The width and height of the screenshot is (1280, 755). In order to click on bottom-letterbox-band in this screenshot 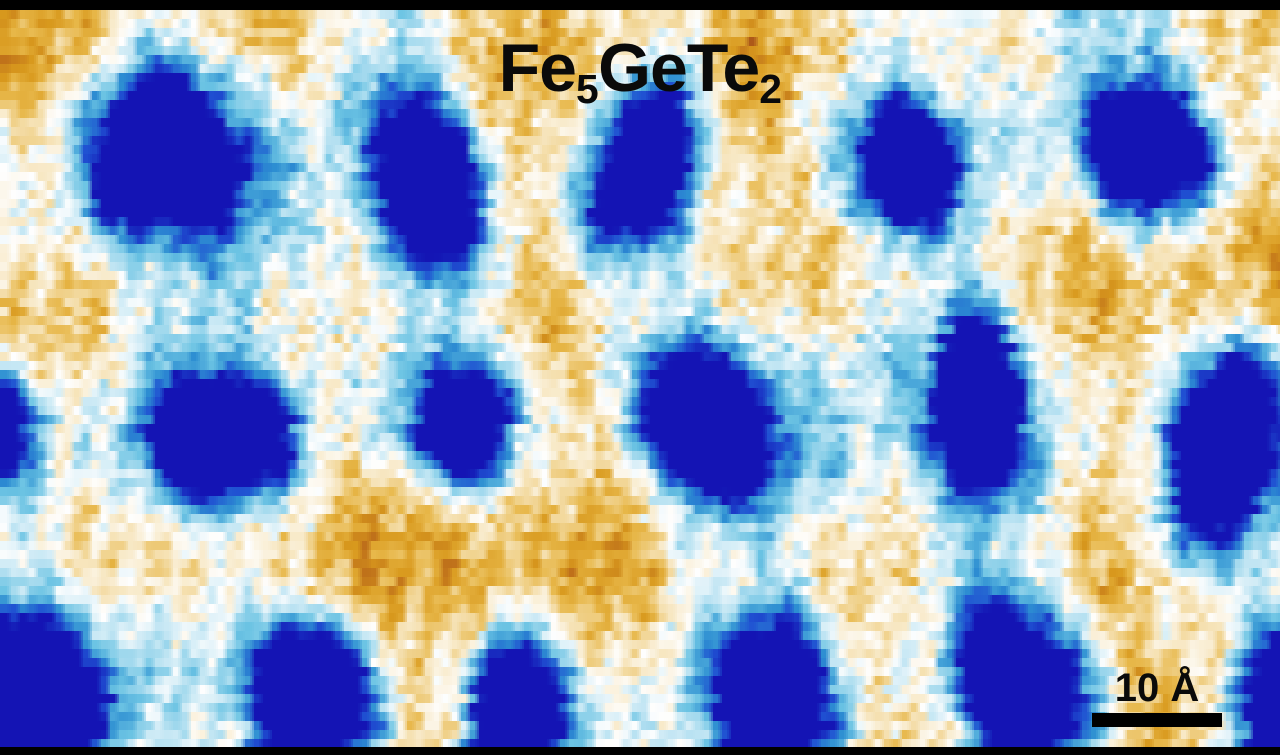, I will do `click(640, 751)`.